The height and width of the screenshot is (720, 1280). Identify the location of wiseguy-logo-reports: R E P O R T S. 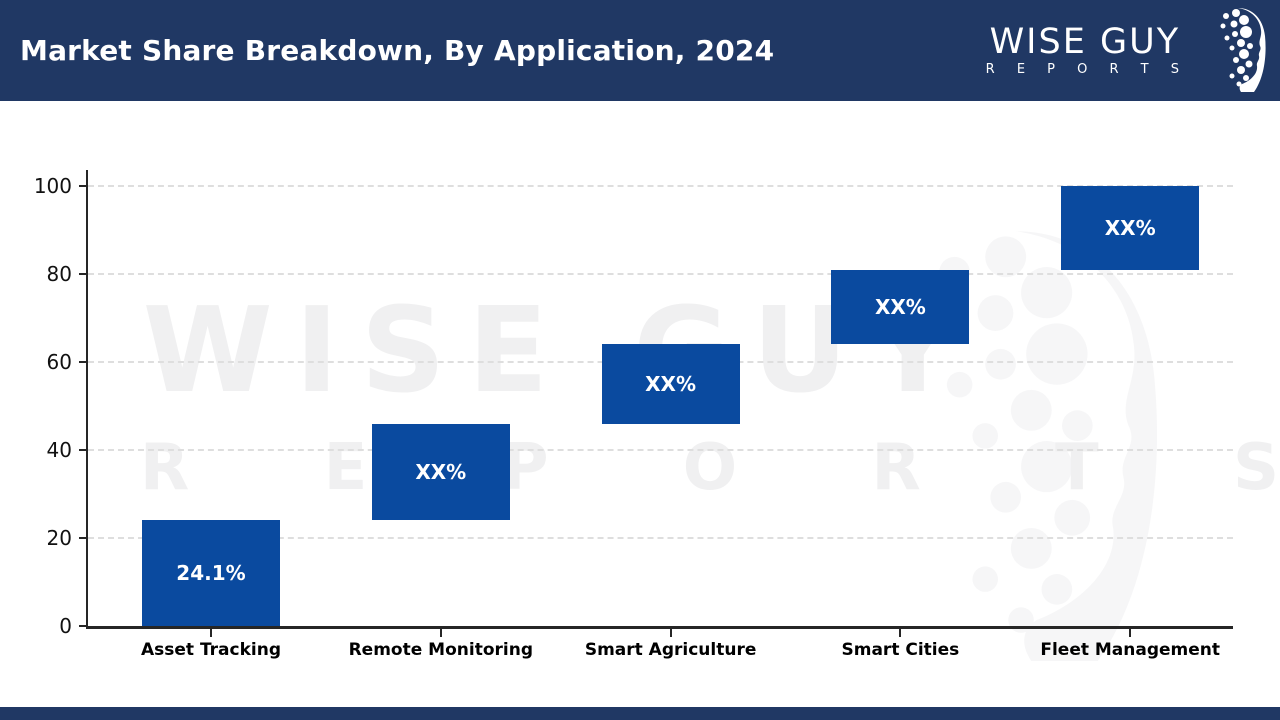
(1086, 69).